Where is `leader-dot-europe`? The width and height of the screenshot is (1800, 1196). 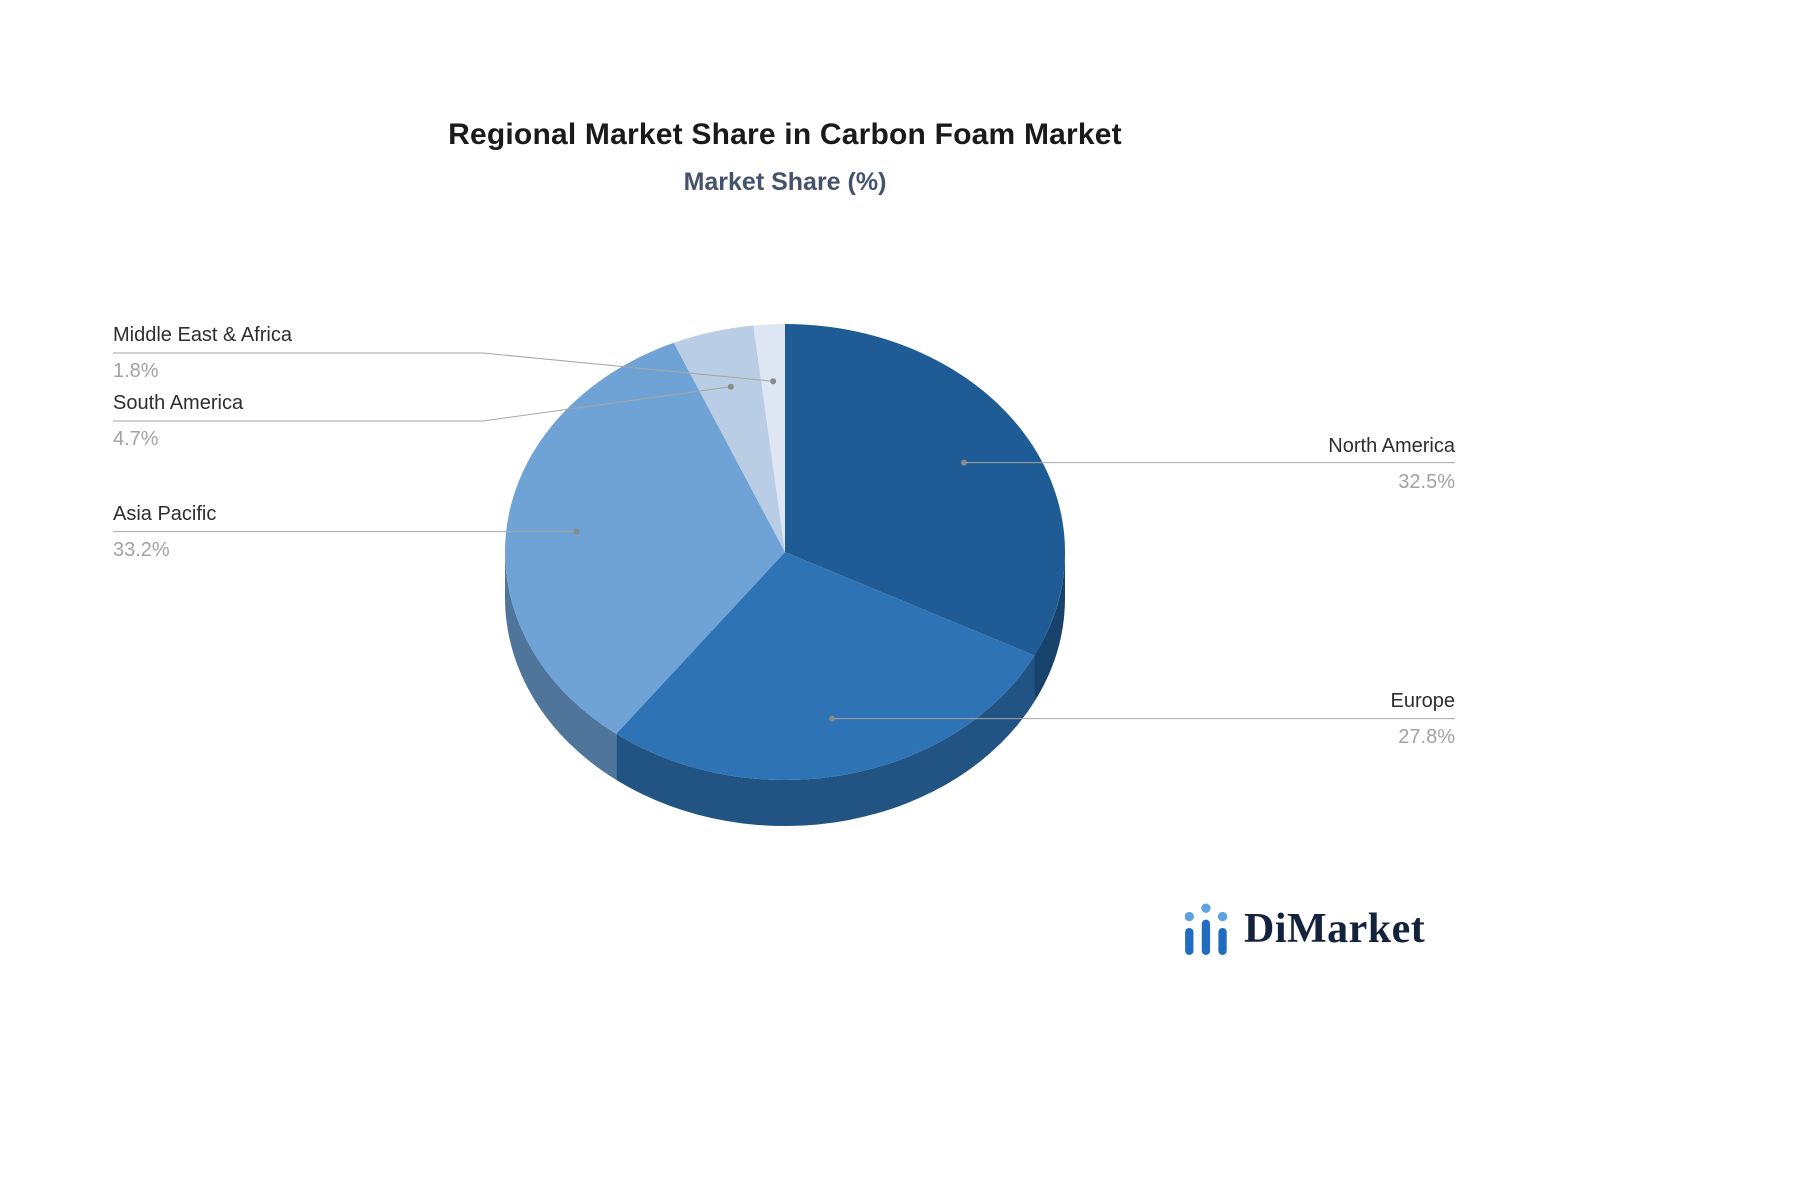 leader-dot-europe is located at coordinates (832, 718).